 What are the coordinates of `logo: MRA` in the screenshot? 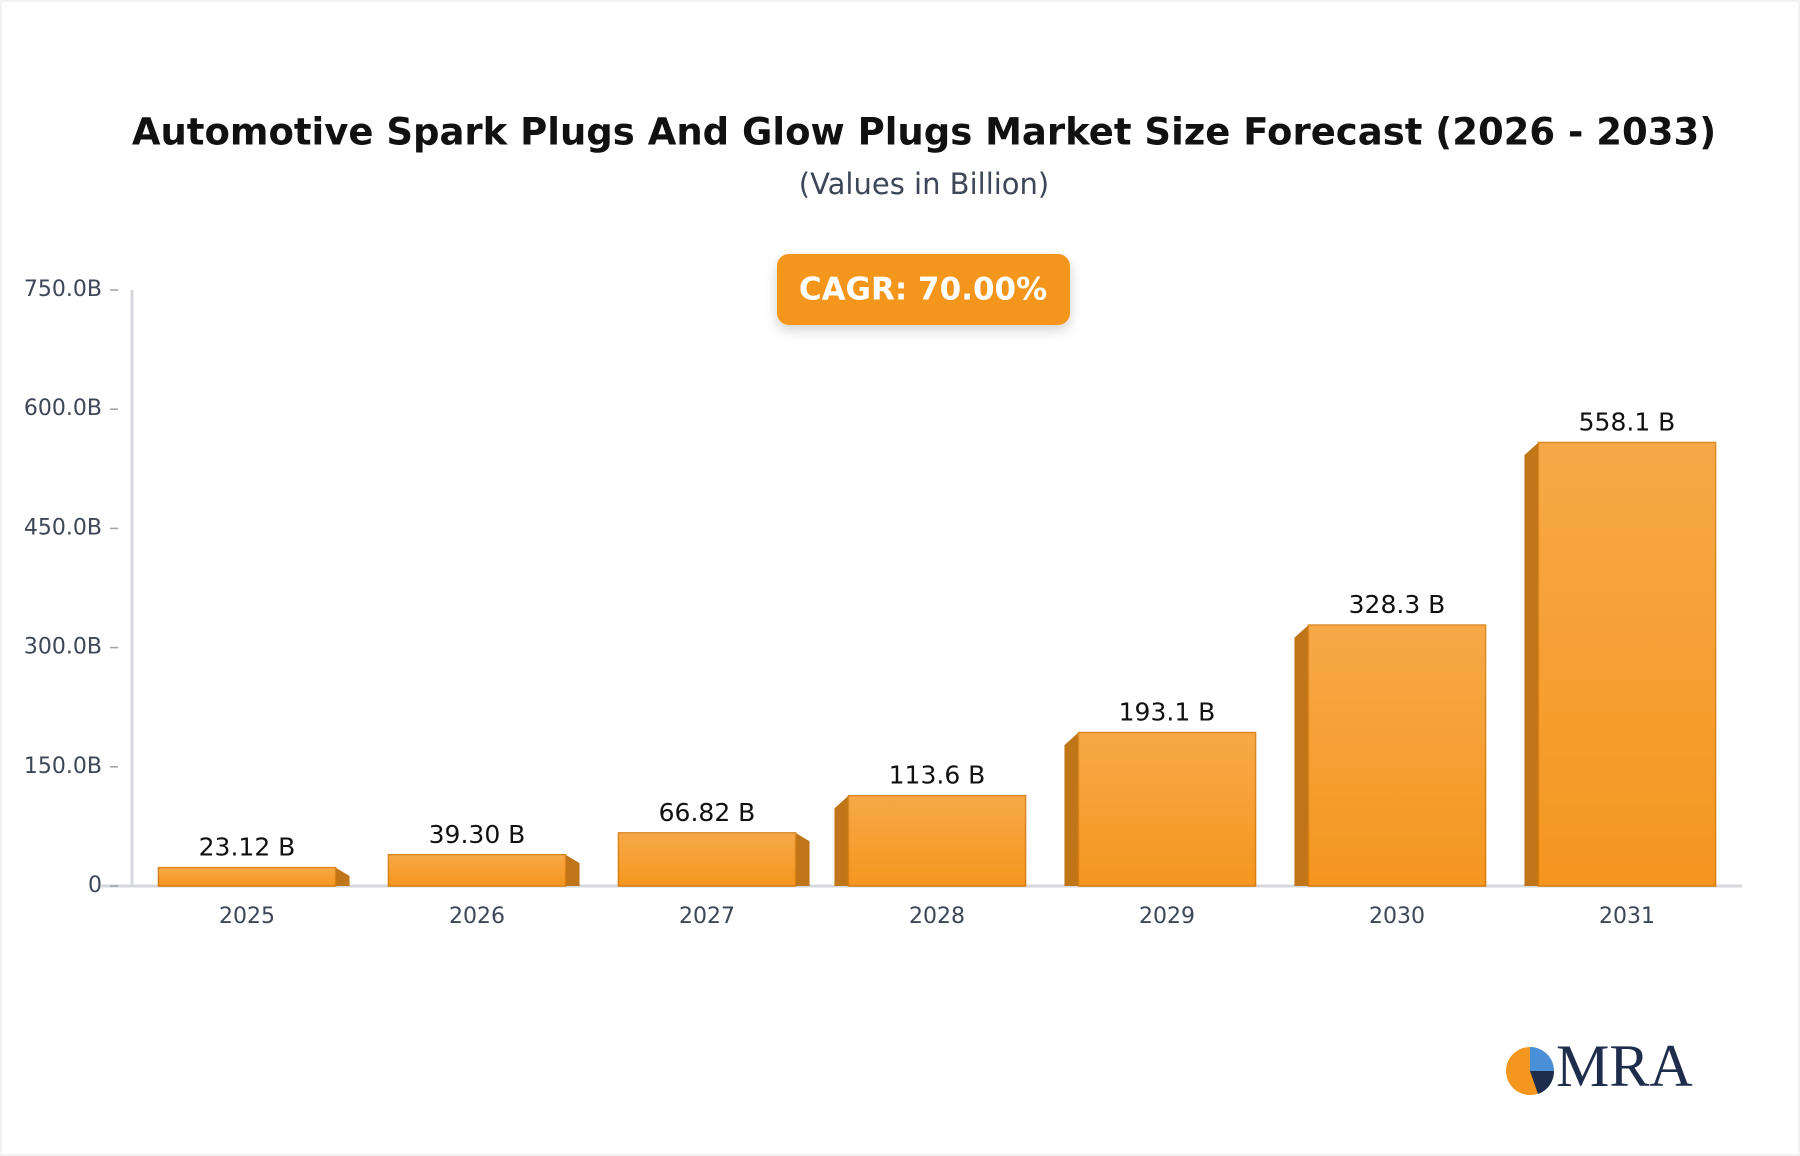 It's located at (1599, 1066).